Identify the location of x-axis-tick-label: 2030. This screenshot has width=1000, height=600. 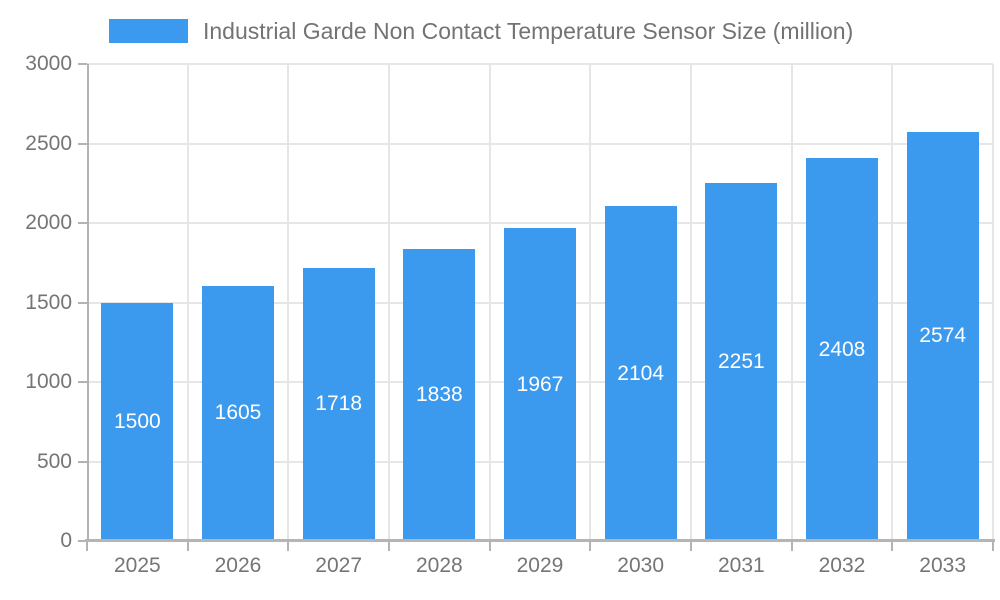
(641, 565).